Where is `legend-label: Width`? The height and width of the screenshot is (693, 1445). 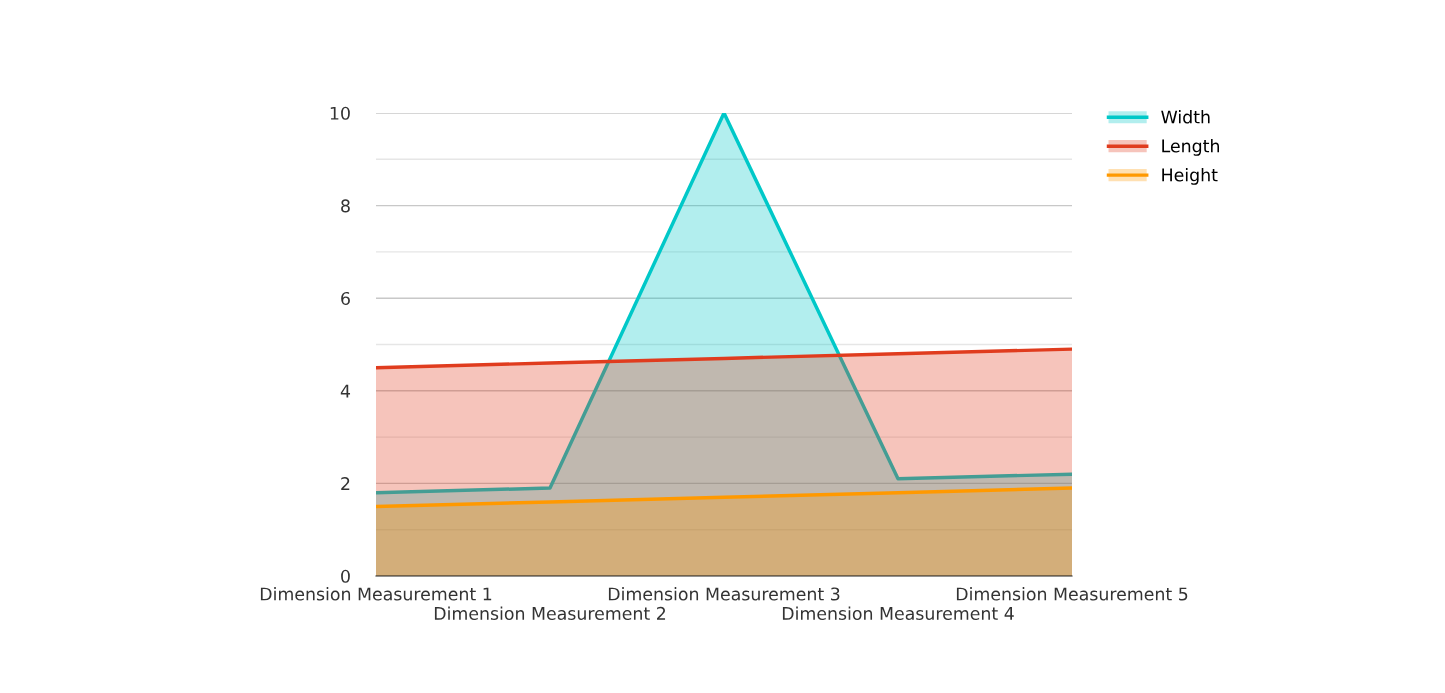 legend-label: Width is located at coordinates (1185, 117).